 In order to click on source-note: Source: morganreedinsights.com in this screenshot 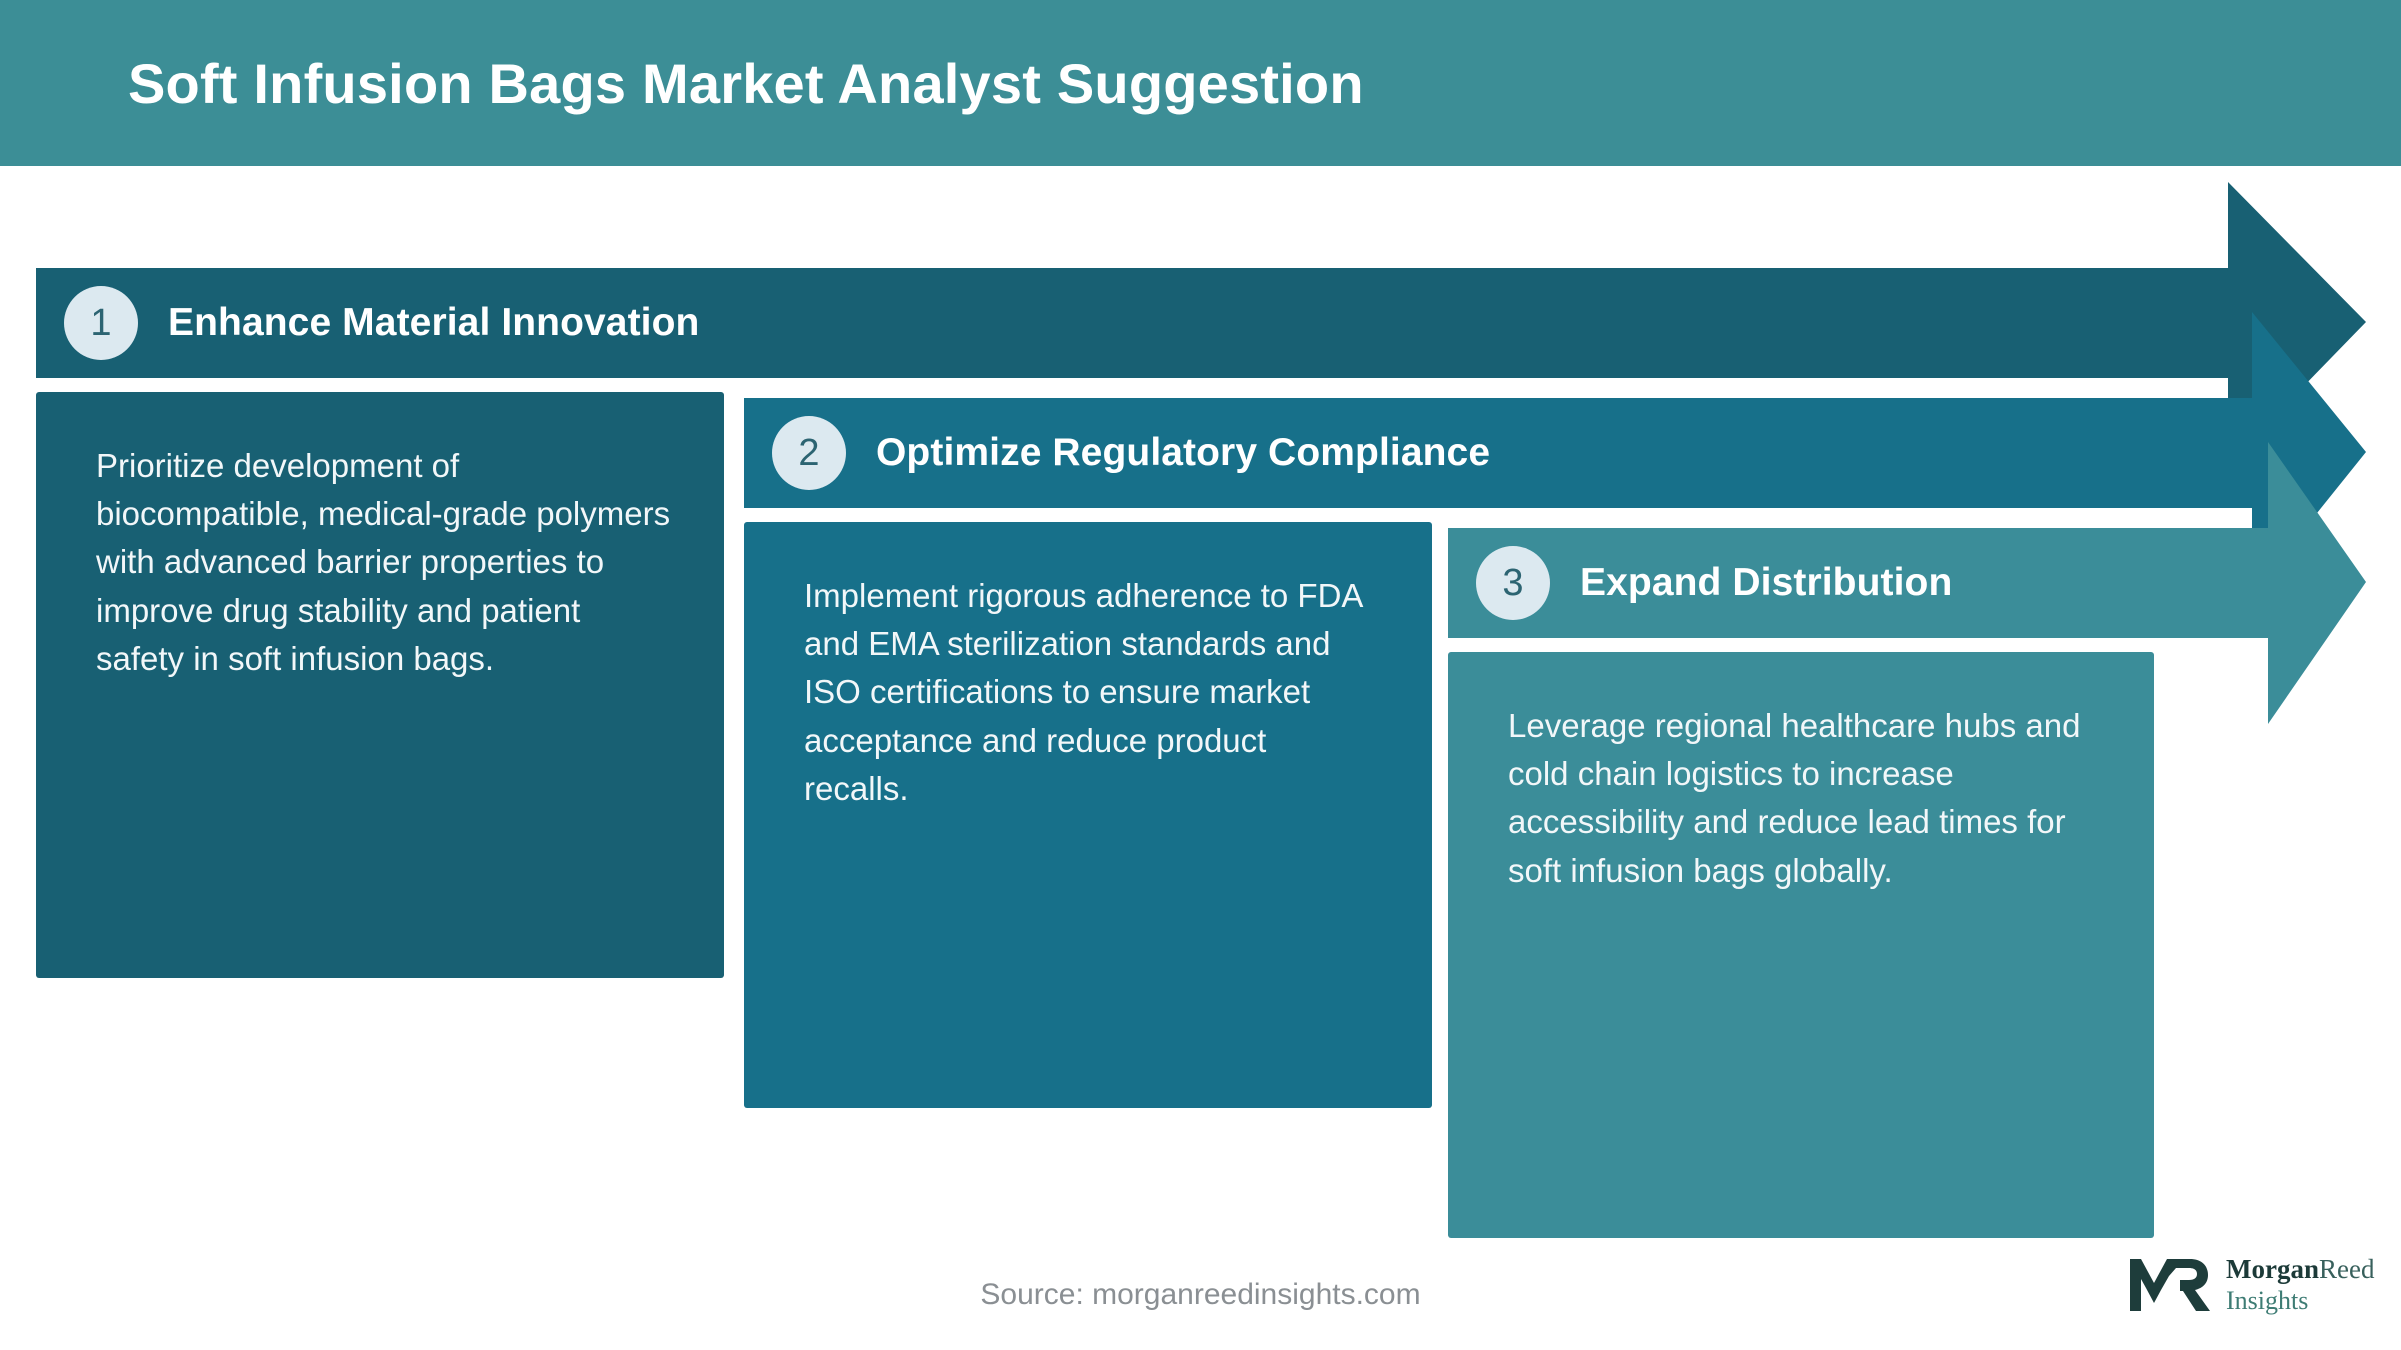, I will do `click(1200, 1294)`.